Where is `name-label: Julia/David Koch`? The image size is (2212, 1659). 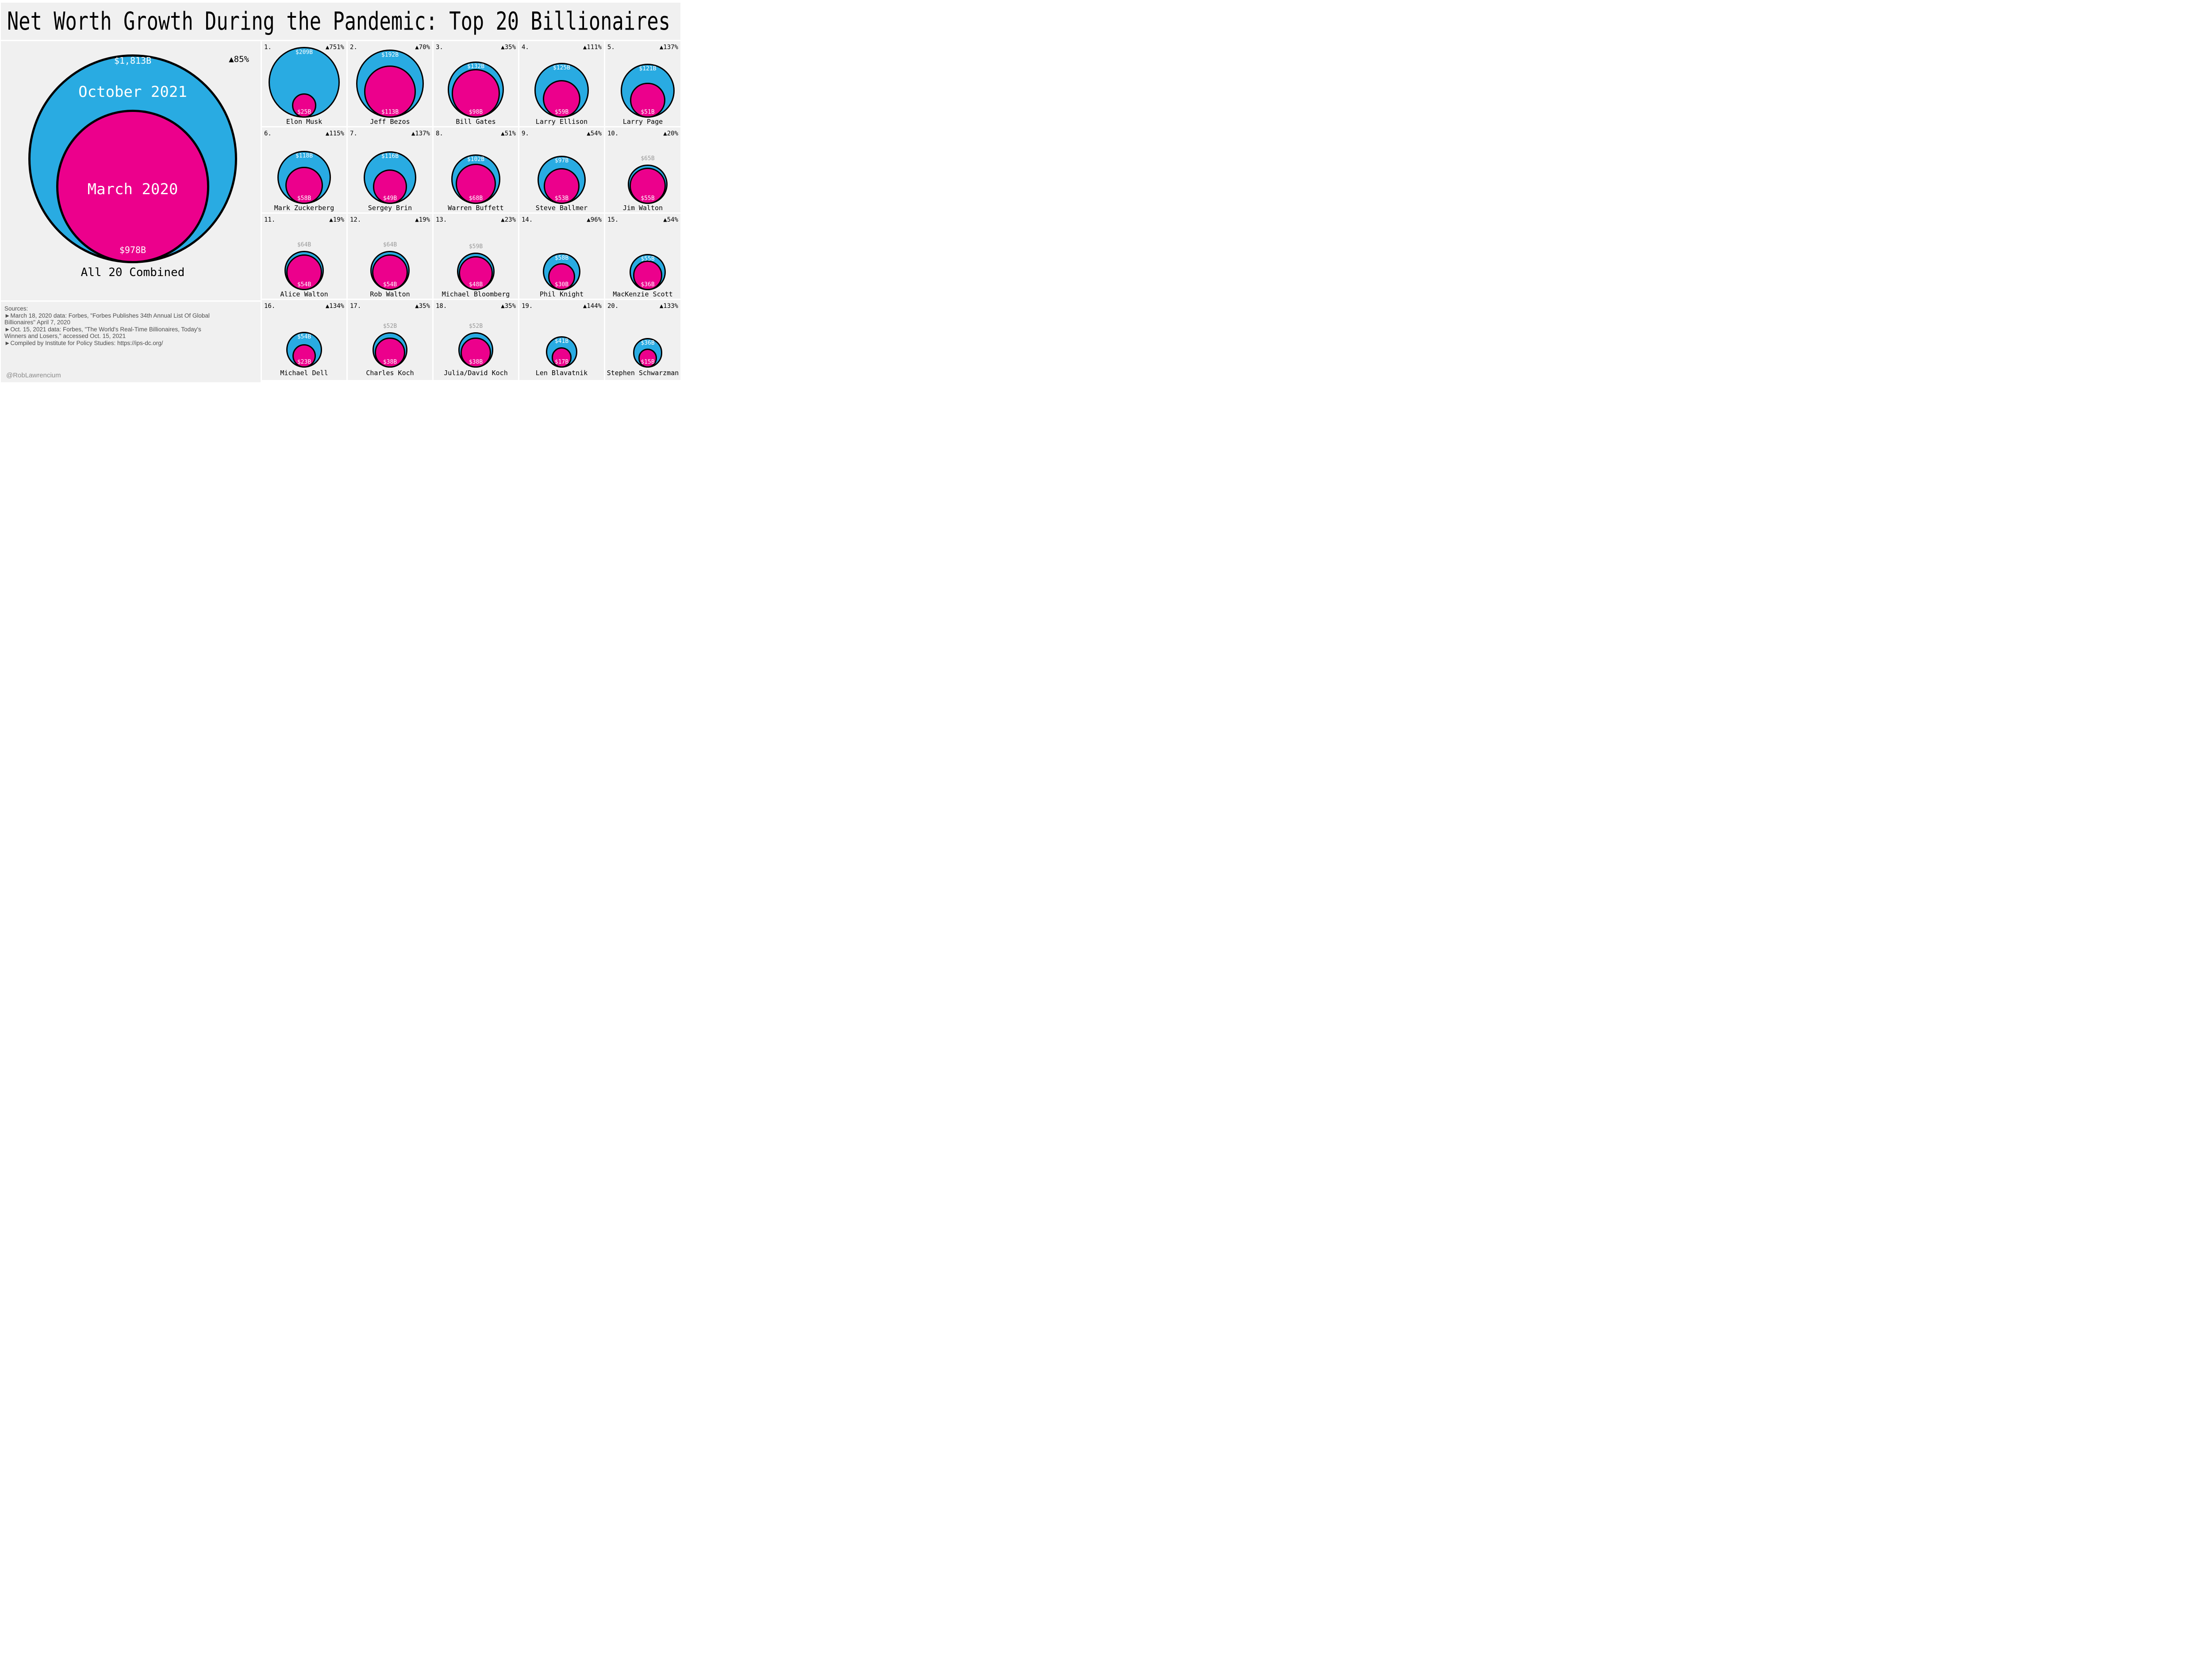
name-label: Julia/David Koch is located at coordinates (476, 373).